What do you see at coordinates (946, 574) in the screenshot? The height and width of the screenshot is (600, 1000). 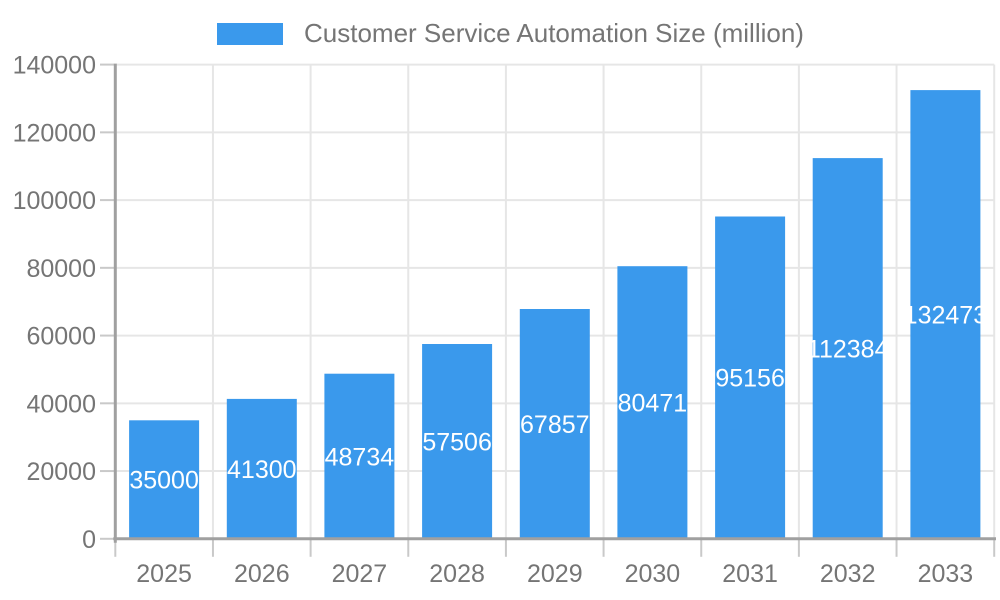 I see `x-tick-label: 2033` at bounding box center [946, 574].